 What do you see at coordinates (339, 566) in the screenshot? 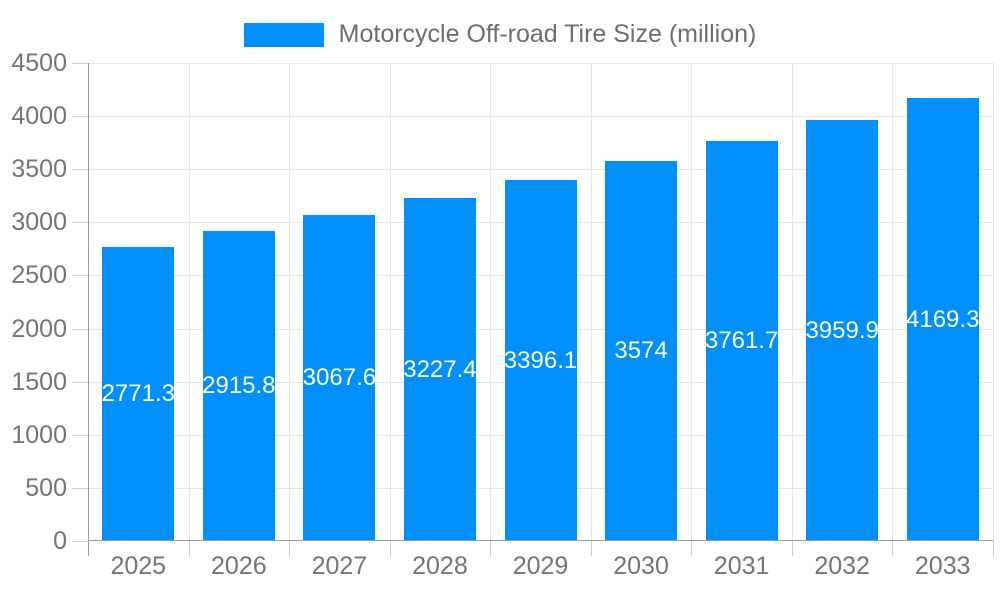
I see `x-axis-label: 2027` at bounding box center [339, 566].